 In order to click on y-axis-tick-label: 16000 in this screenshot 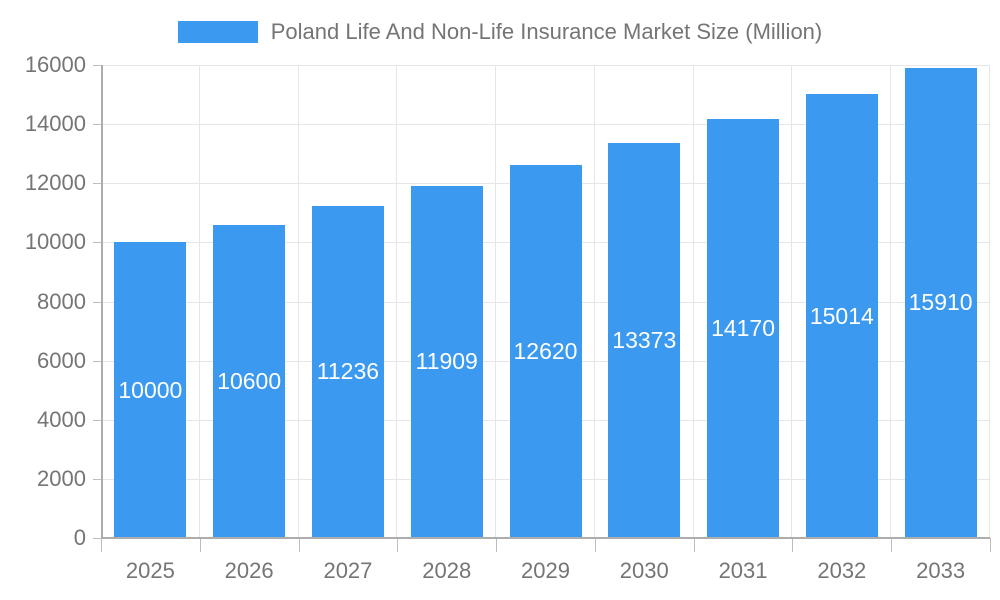, I will do `click(55, 64)`.